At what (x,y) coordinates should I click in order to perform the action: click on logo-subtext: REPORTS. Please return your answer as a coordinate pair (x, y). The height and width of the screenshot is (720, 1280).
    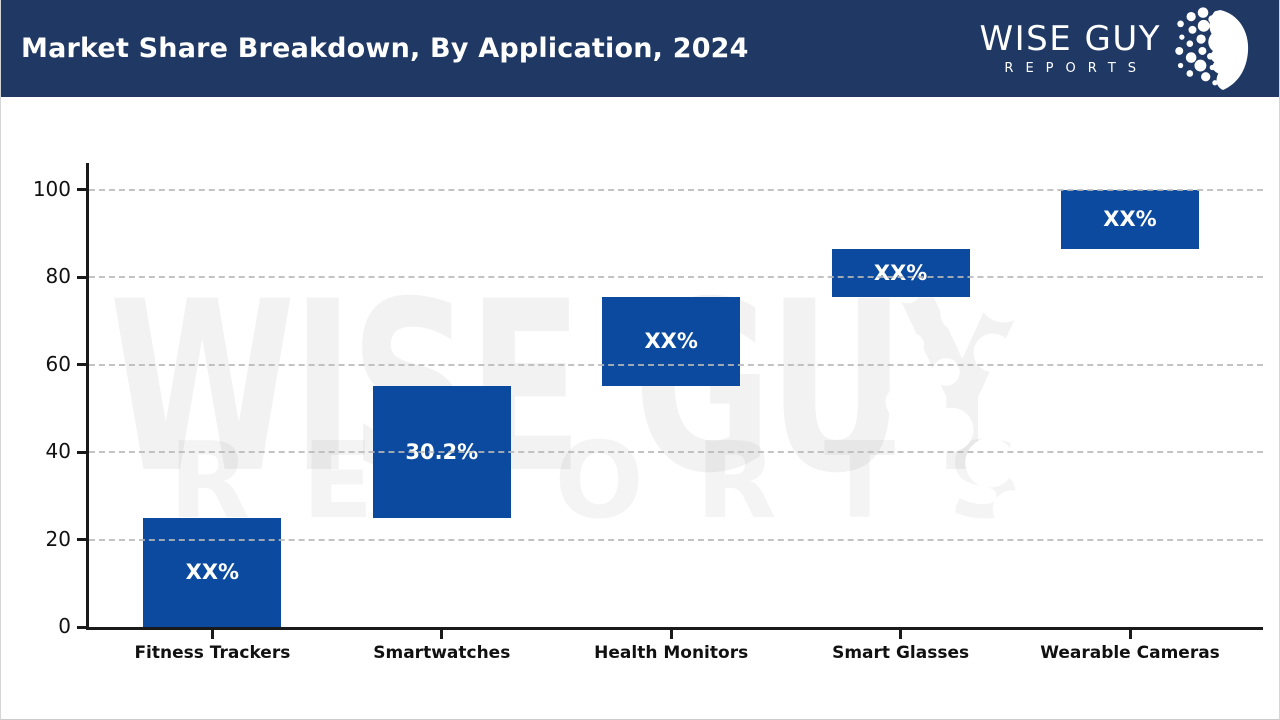
    Looking at the image, I should click on (1076, 68).